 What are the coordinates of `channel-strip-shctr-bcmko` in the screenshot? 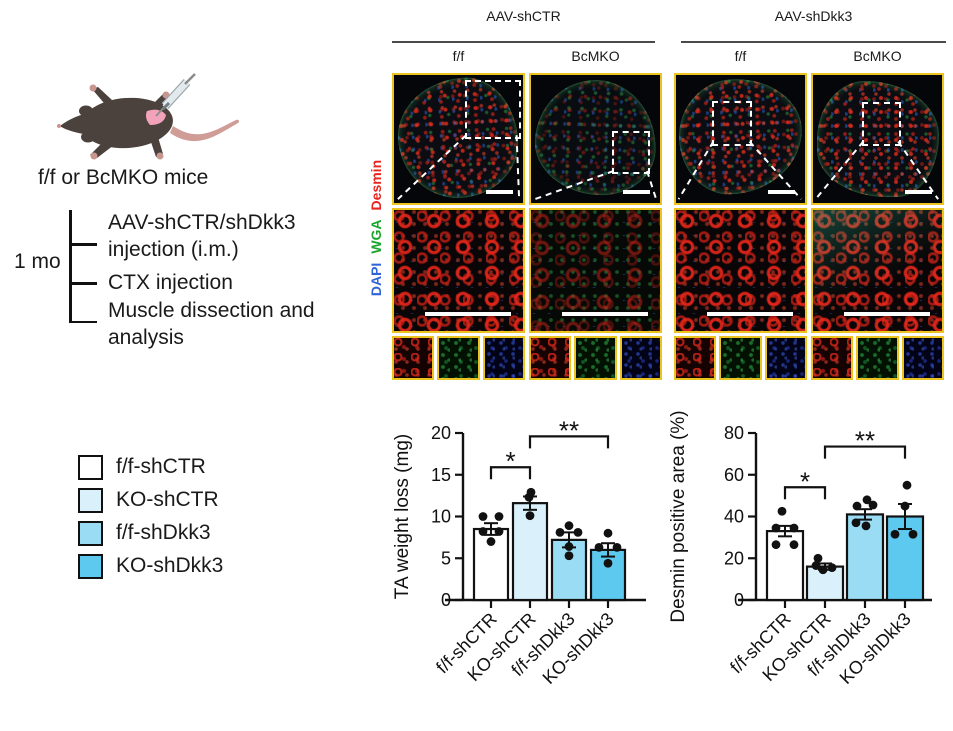 It's located at (595, 358).